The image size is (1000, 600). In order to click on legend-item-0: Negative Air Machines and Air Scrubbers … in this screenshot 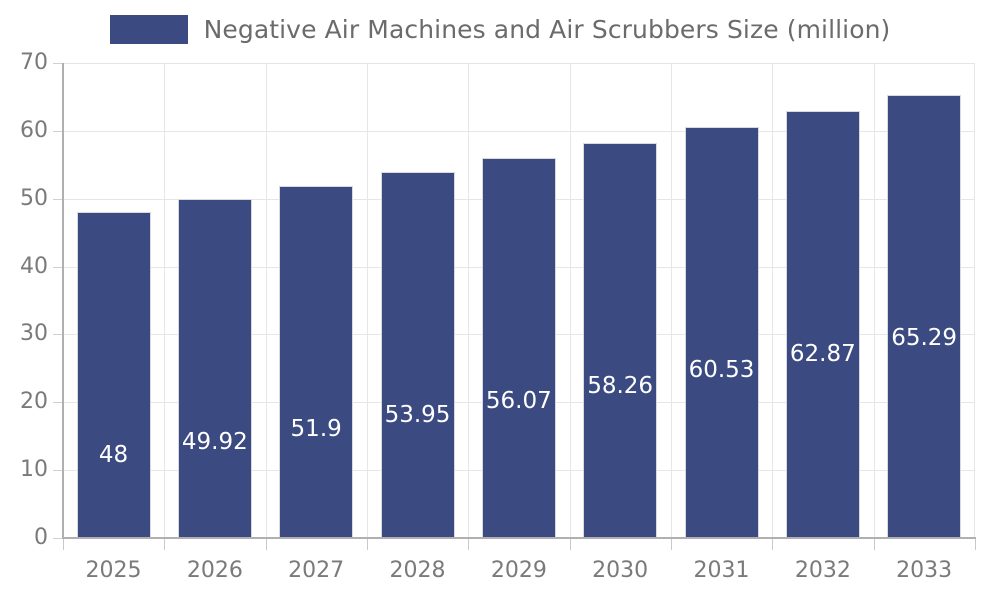, I will do `click(500, 29)`.